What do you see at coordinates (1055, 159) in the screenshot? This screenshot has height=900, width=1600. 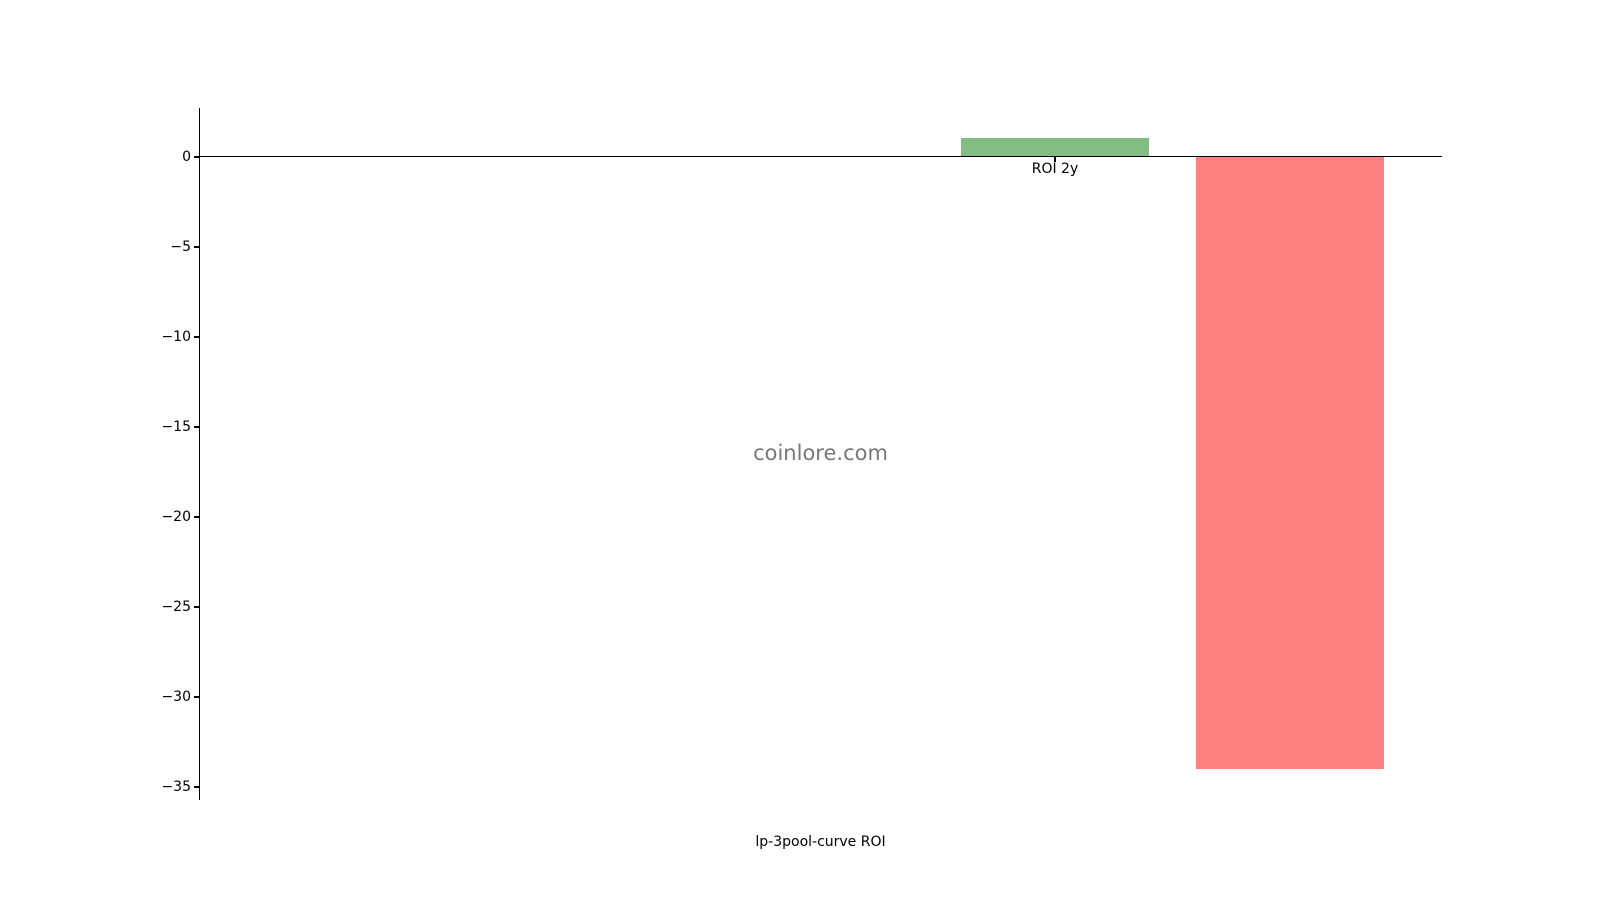 I see `x-tick-mark` at bounding box center [1055, 159].